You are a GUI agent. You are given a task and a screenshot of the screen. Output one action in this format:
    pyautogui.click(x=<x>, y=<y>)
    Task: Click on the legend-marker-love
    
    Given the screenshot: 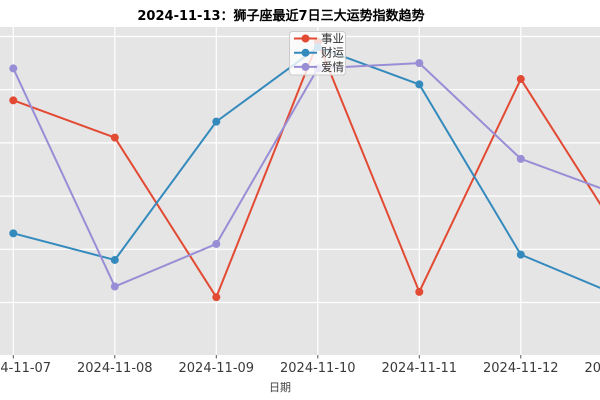 What is the action you would take?
    pyautogui.click(x=305, y=66)
    